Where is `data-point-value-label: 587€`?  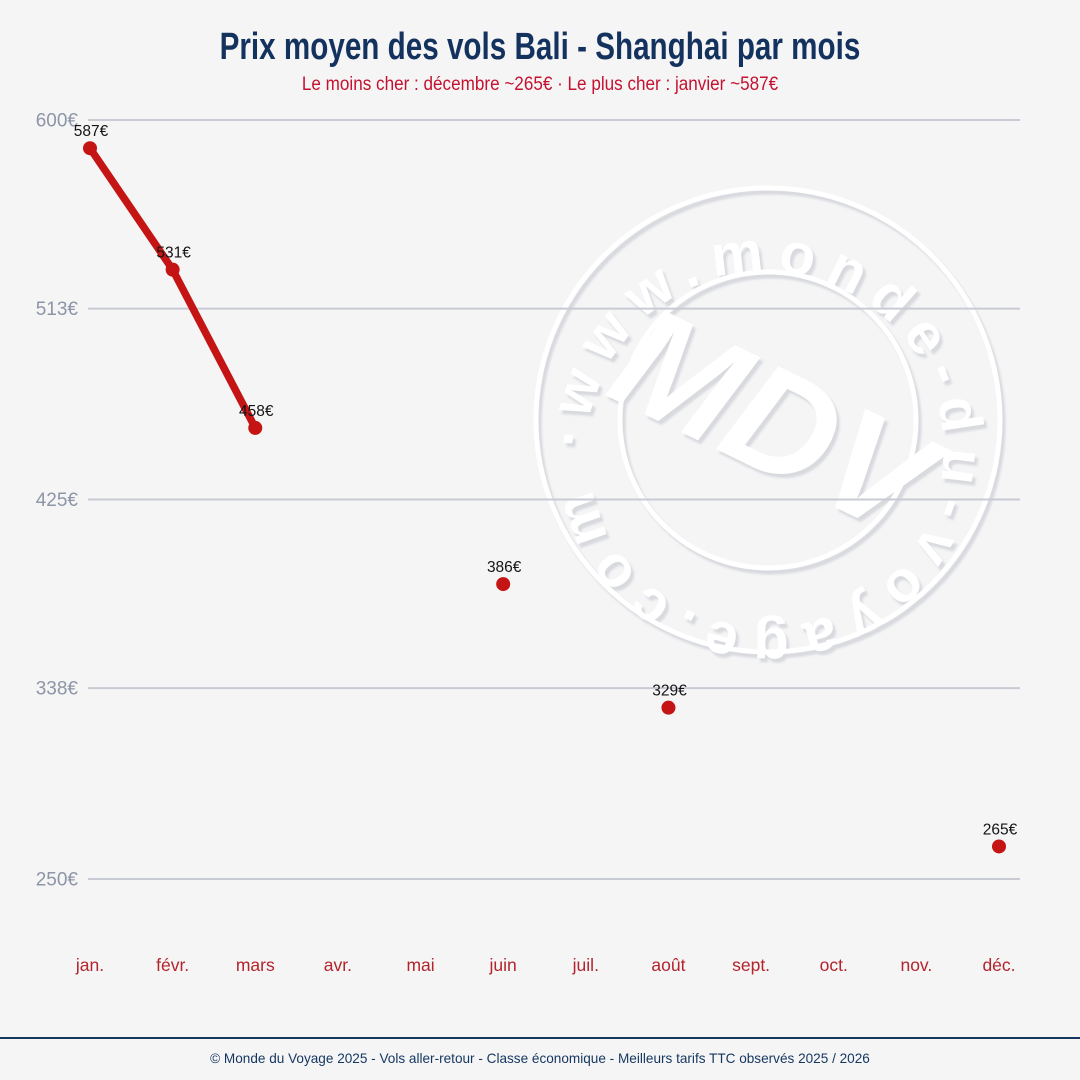 data-point-value-label: 587€ is located at coordinates (91, 131).